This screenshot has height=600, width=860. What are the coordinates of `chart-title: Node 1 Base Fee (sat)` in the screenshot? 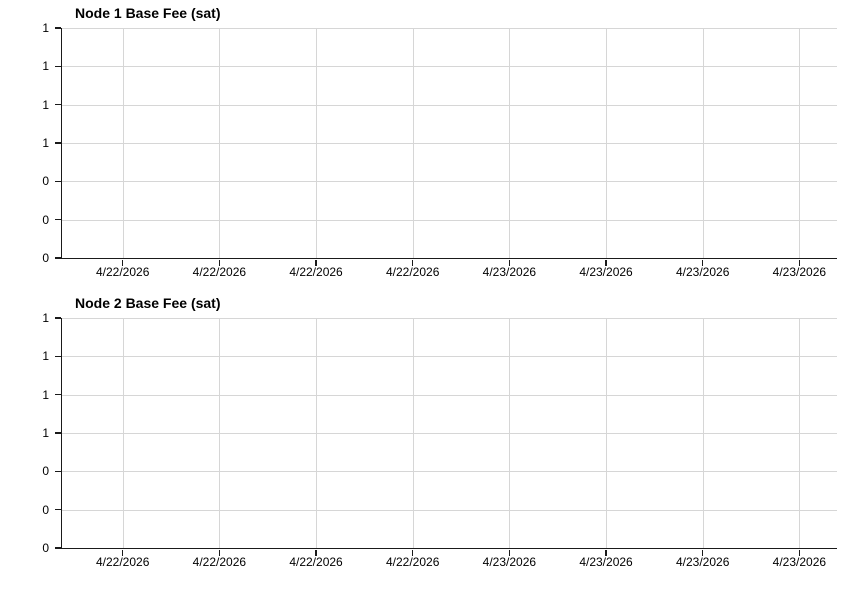 It's located at (148, 13).